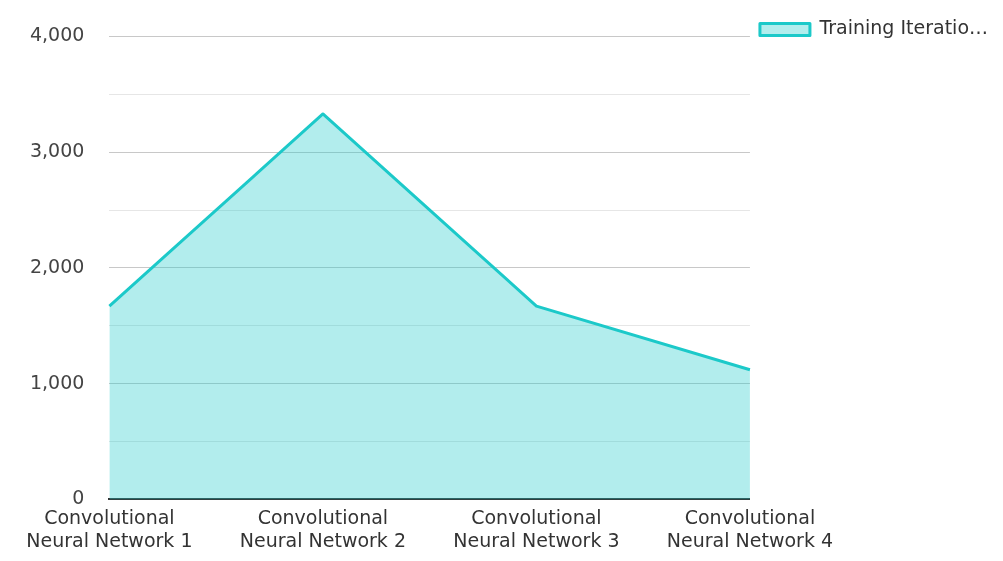  Describe the element at coordinates (322, 528) in the screenshot. I see `x-tick-label: Convolutional Neural Network 2` at that location.